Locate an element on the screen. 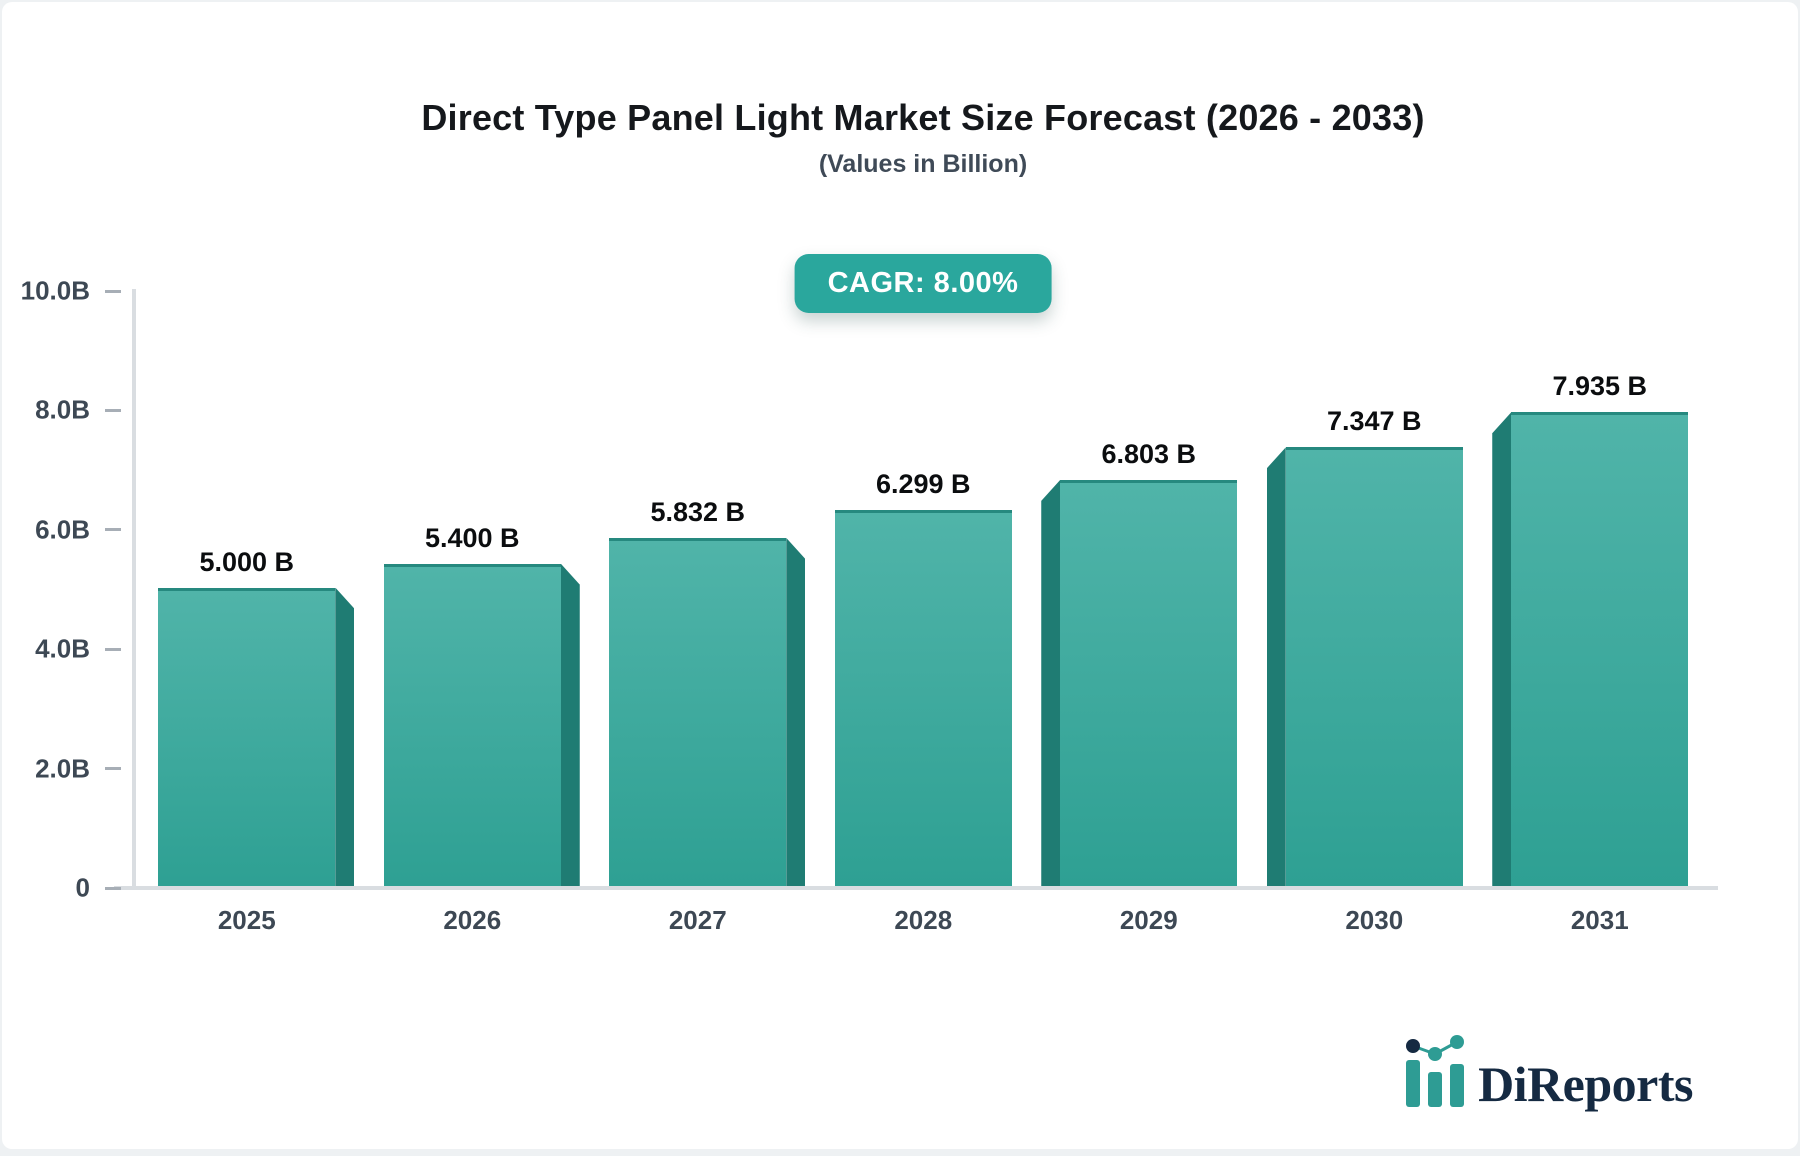  bar-side-2029 is located at coordinates (1051, 682).